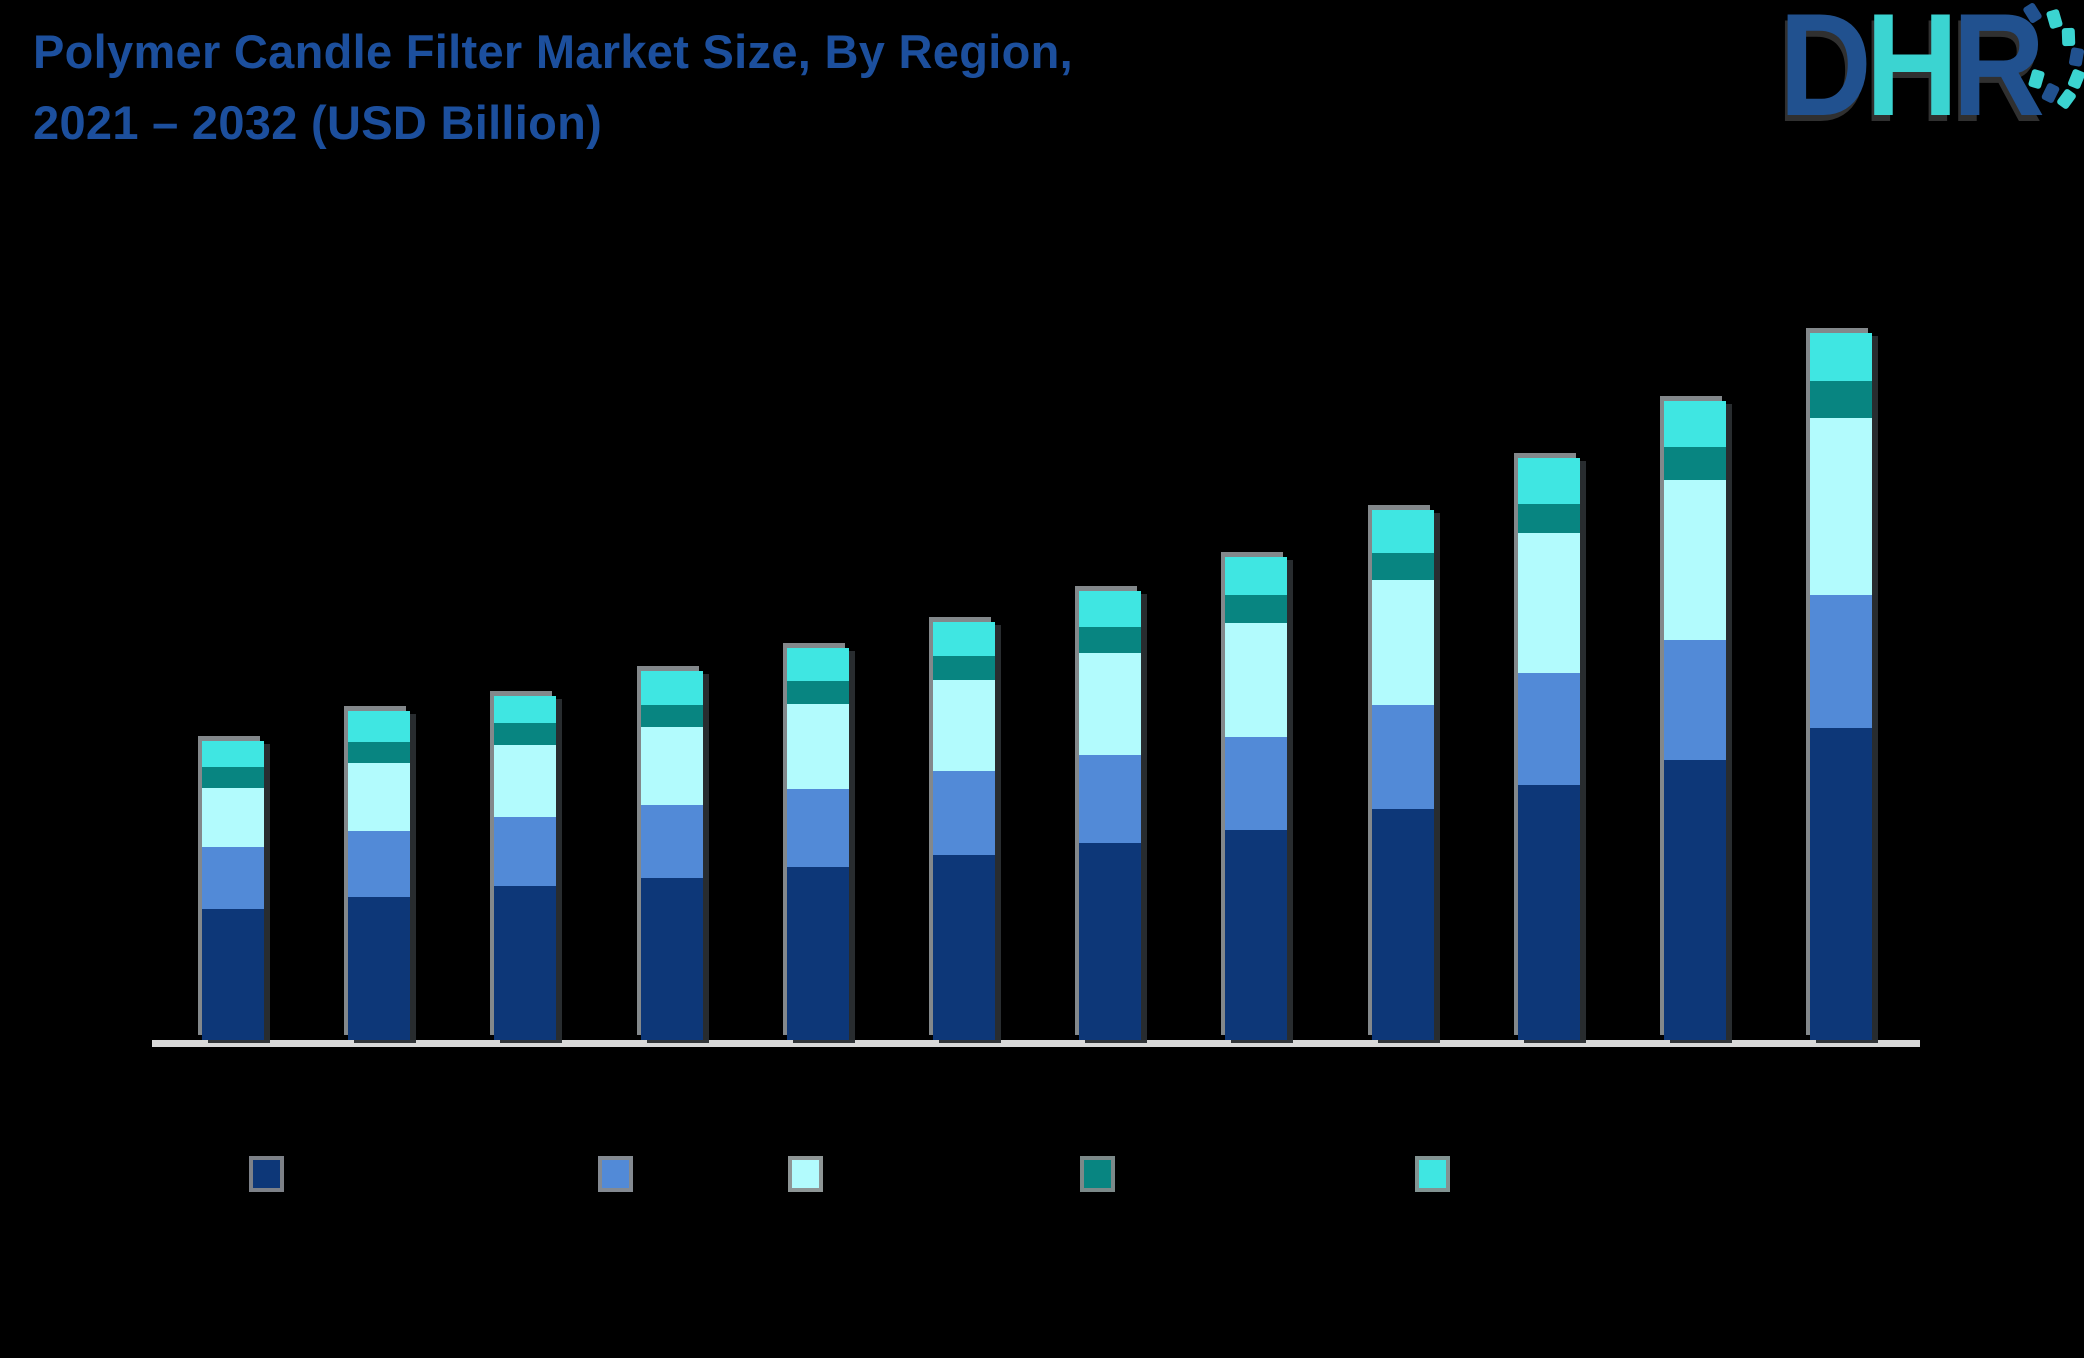 This screenshot has width=2084, height=1358. Describe the element at coordinates (1912, 73) in the screenshot. I see `logo-letter-h: H` at that location.